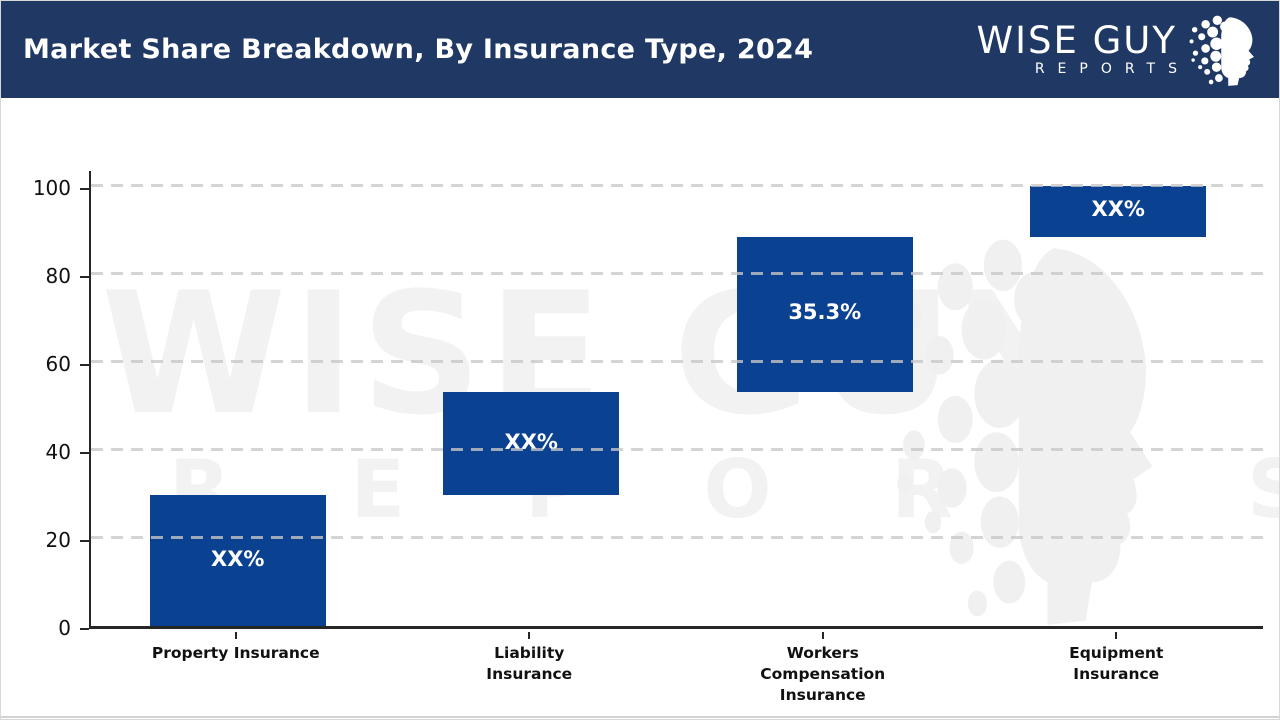 This screenshot has height=720, width=1280. I want to click on bar-liability-insurance: XX%, so click(531, 443).